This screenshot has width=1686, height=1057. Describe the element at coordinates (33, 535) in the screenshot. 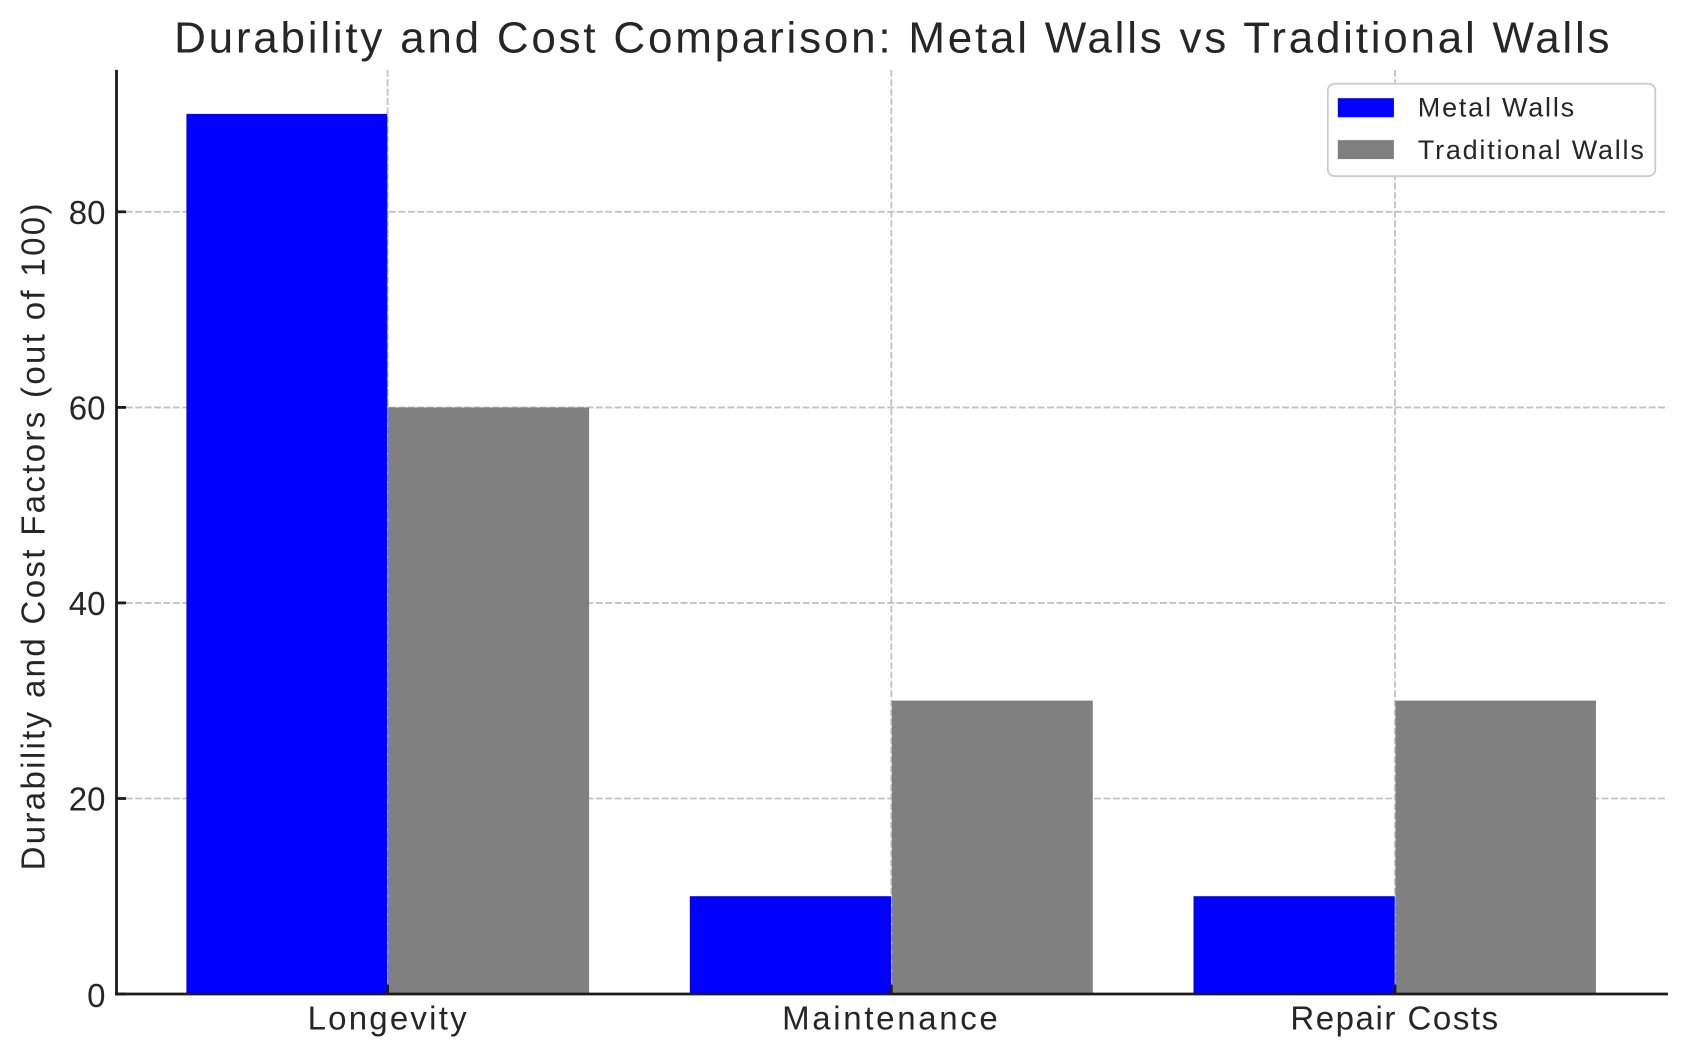

I see `svg-text:Durability and Cost Factors (o: Durability and Cost Factors (out of 100)` at that location.